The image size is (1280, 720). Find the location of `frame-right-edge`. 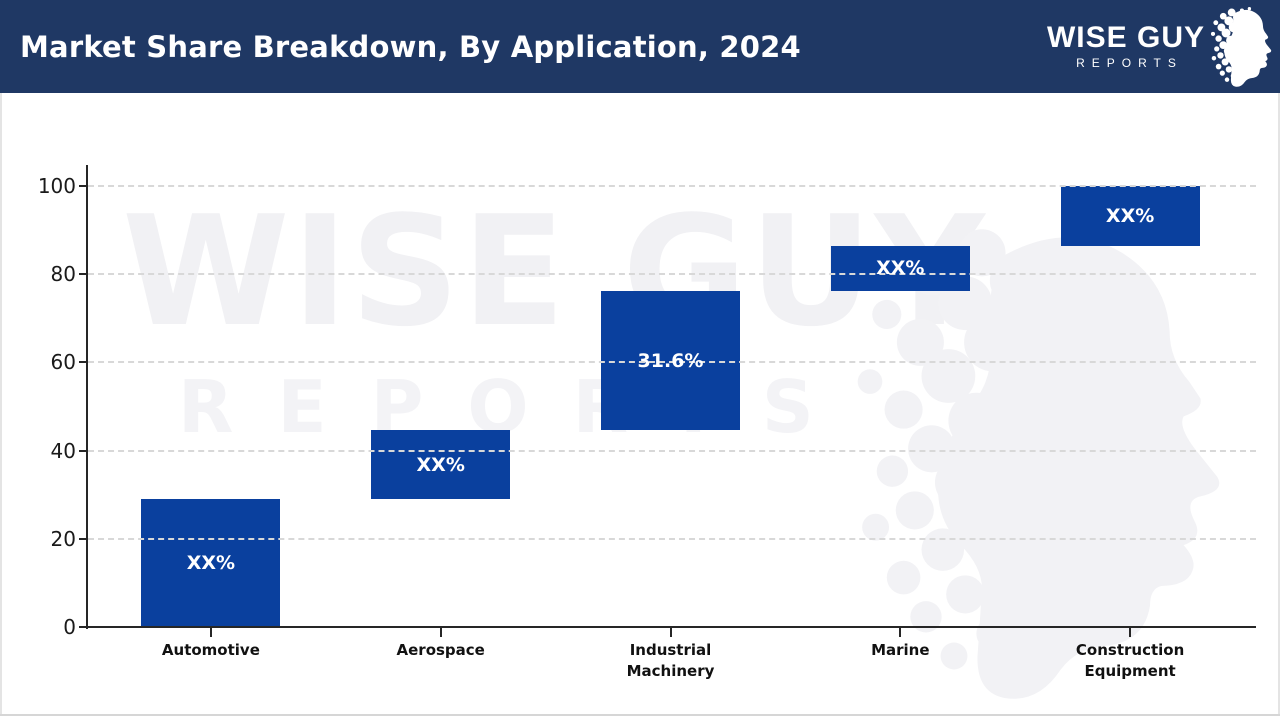

frame-right-edge is located at coordinates (1279, 403).